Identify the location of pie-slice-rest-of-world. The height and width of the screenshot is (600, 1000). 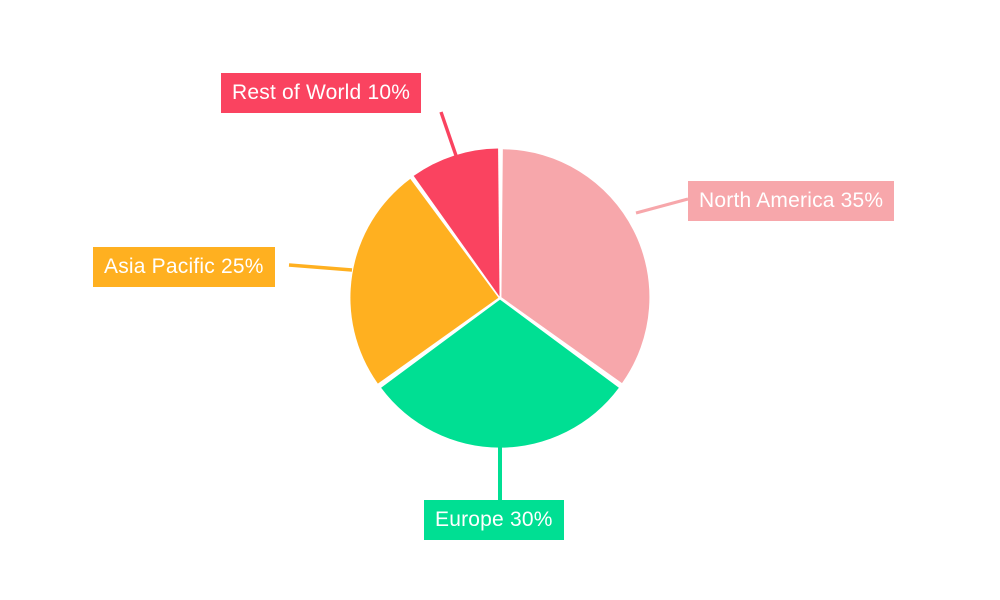
(456, 222).